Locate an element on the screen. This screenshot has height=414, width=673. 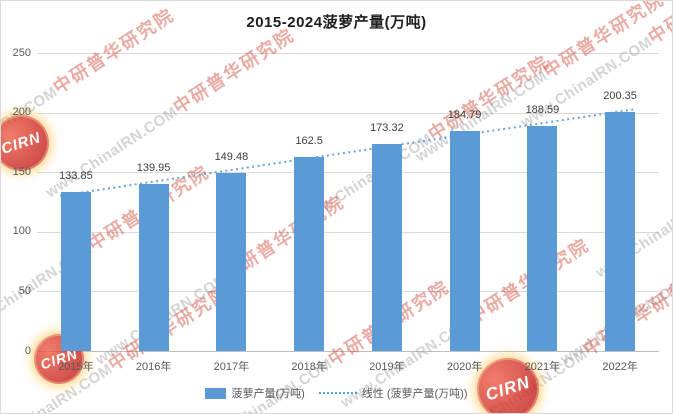
data-label: 184.79 is located at coordinates (464, 114).